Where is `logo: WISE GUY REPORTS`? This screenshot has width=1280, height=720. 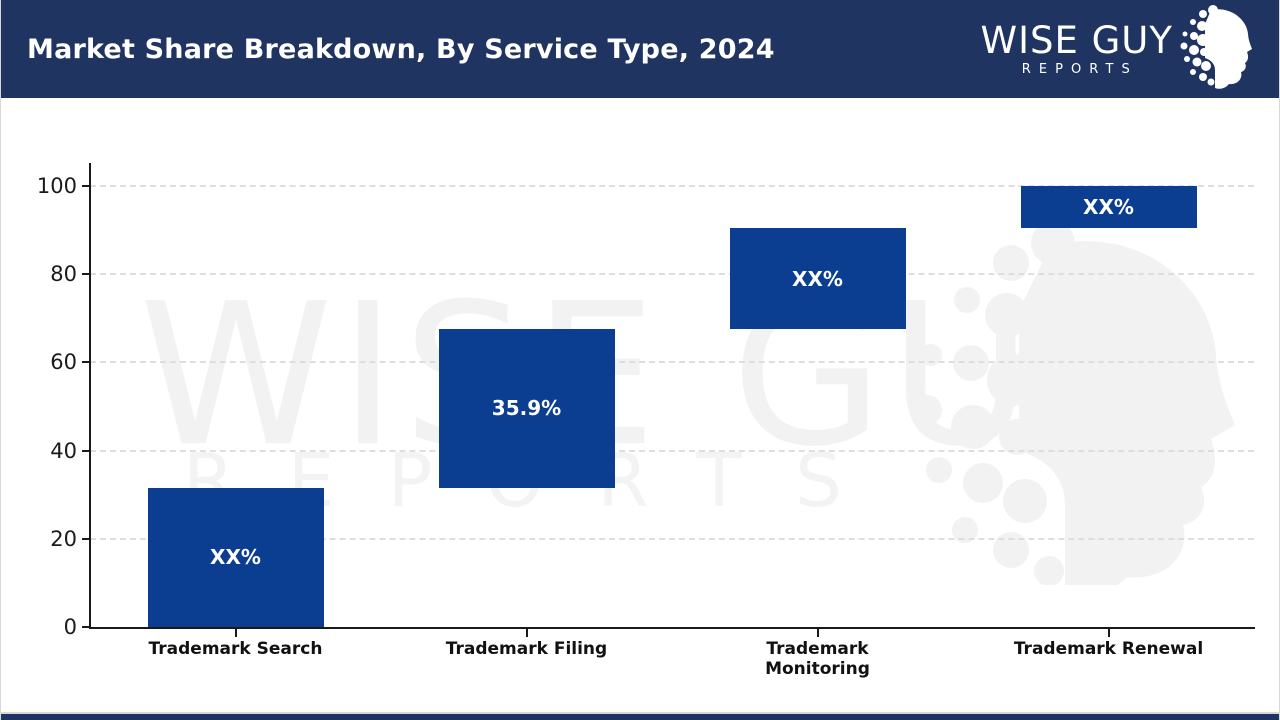
logo: WISE GUY REPORTS is located at coordinates (1117, 49).